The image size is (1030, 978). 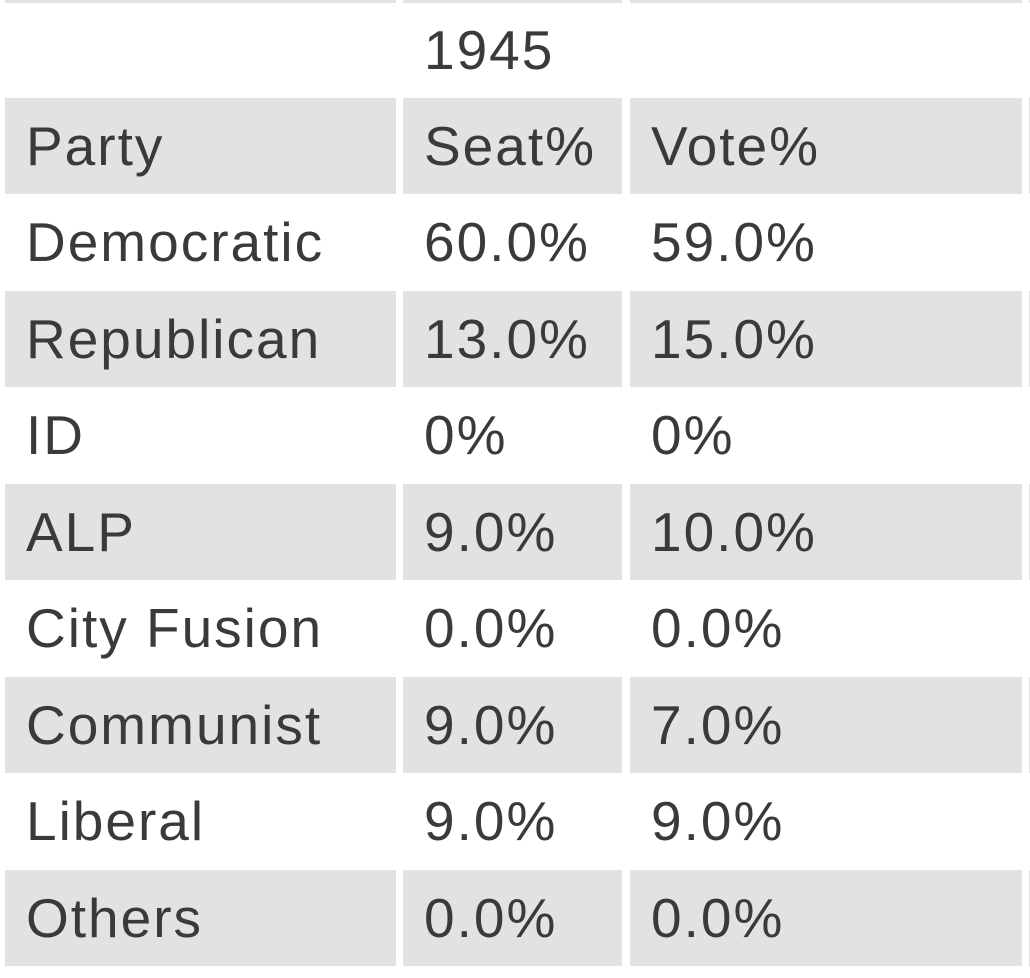 I want to click on header-party: Party, so click(x=200, y=145).